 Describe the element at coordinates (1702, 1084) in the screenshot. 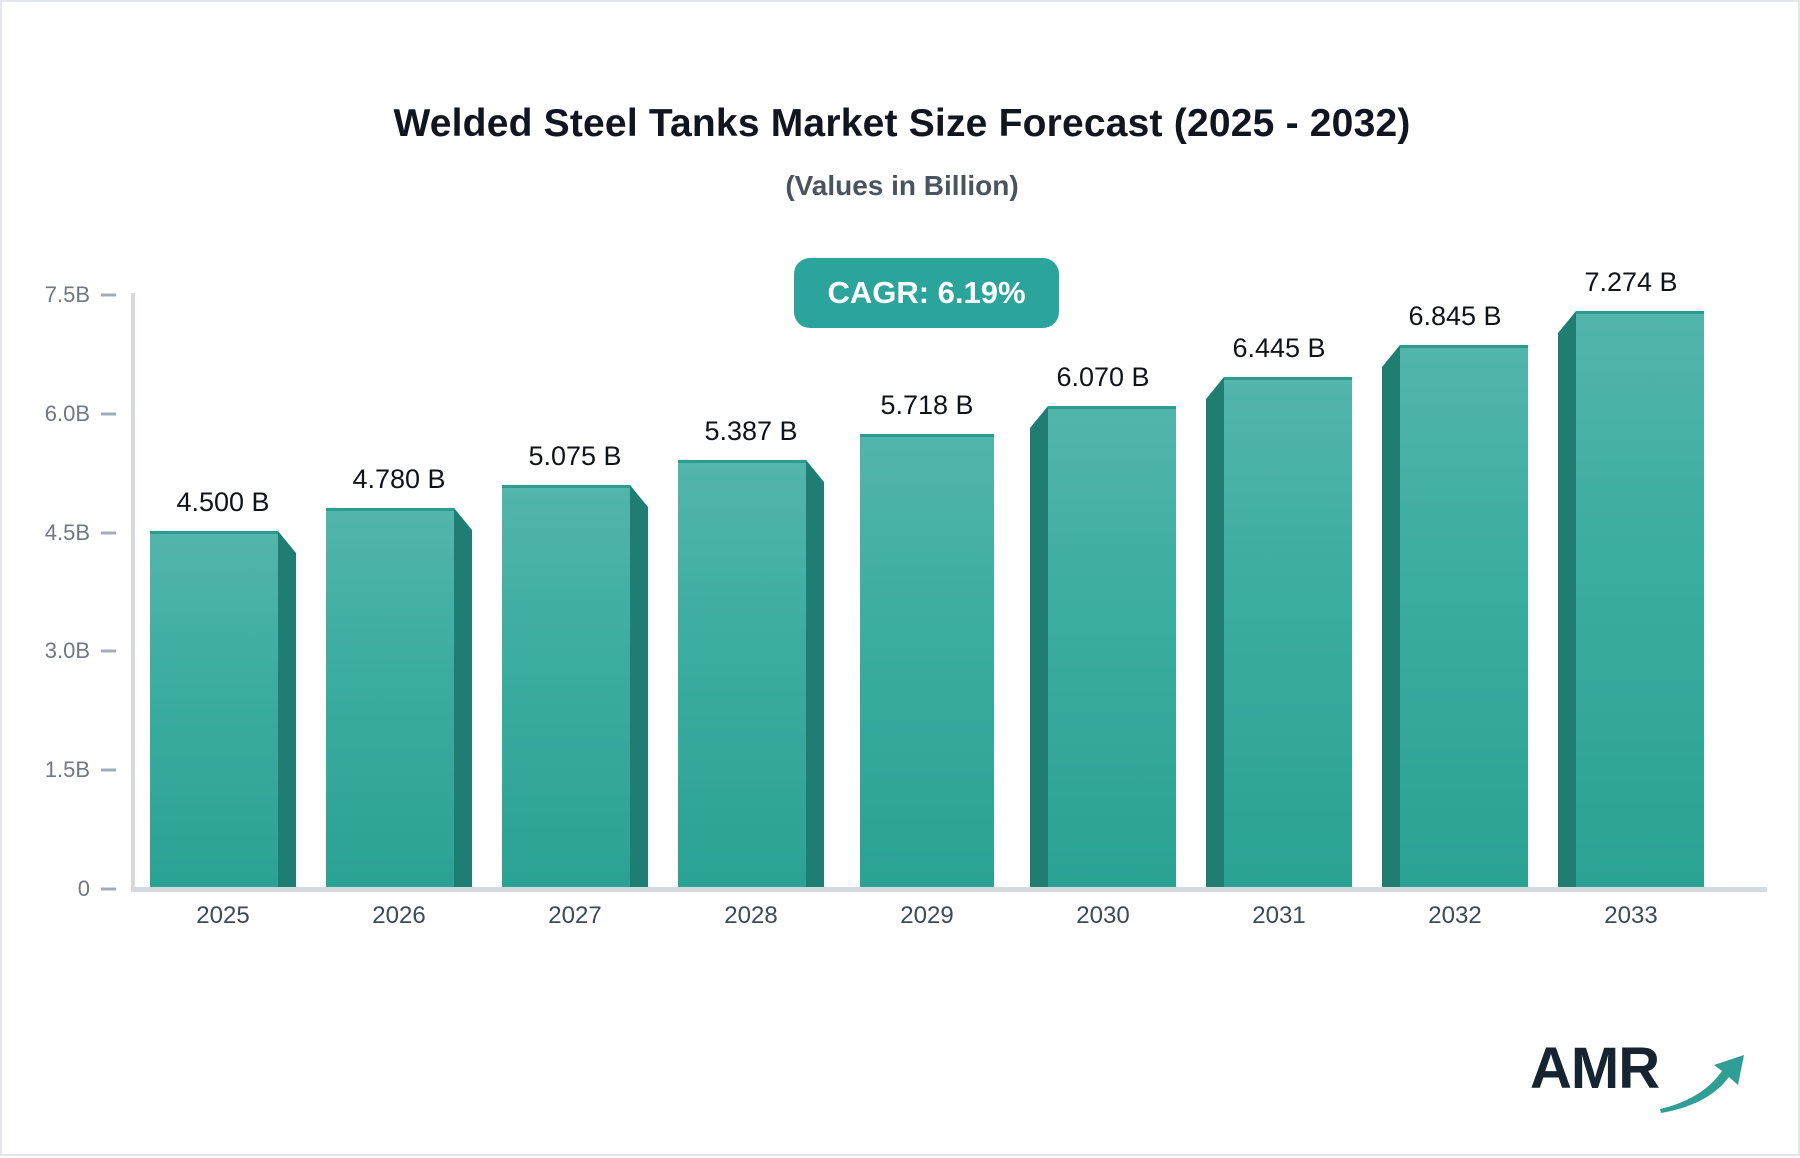

I see `growth-arrow-icon` at that location.